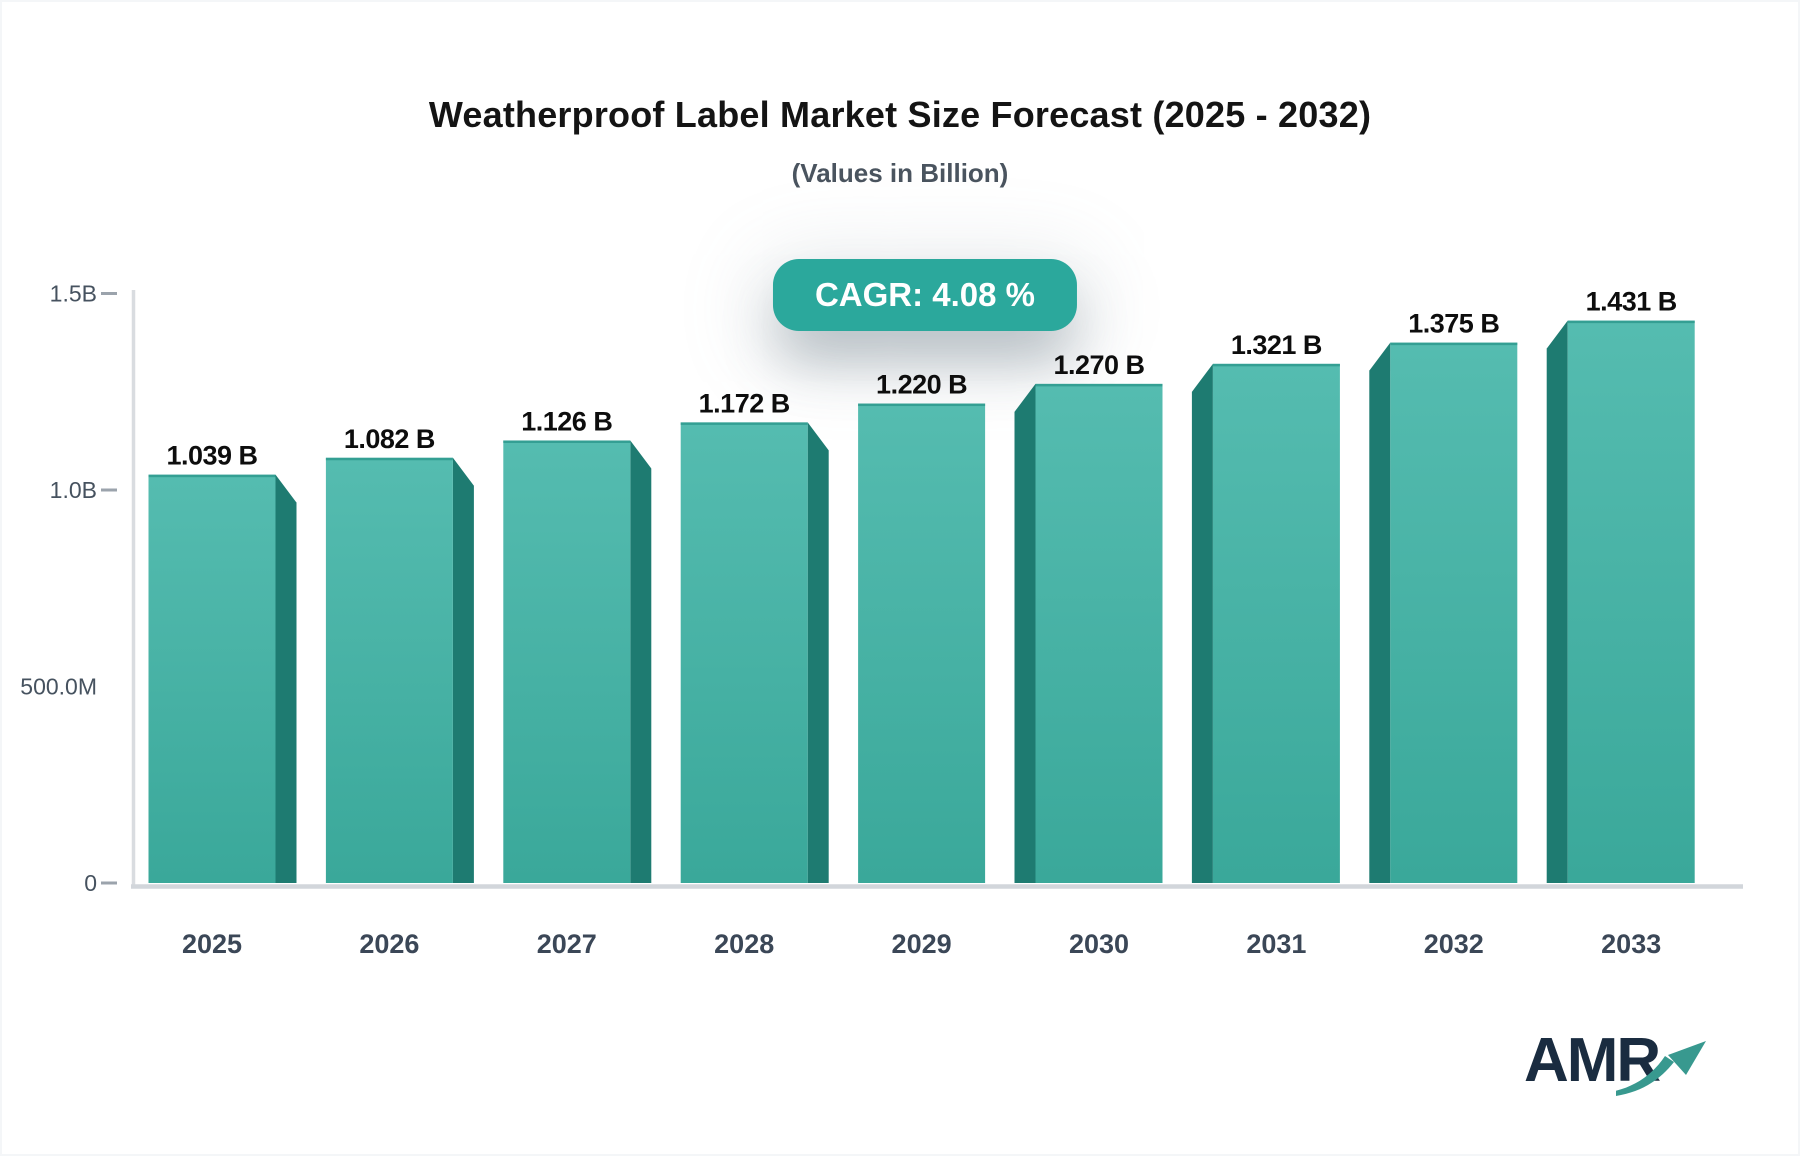 This screenshot has width=1800, height=1156. Describe the element at coordinates (1631, 601) in the screenshot. I see `bar-face-2033` at that location.